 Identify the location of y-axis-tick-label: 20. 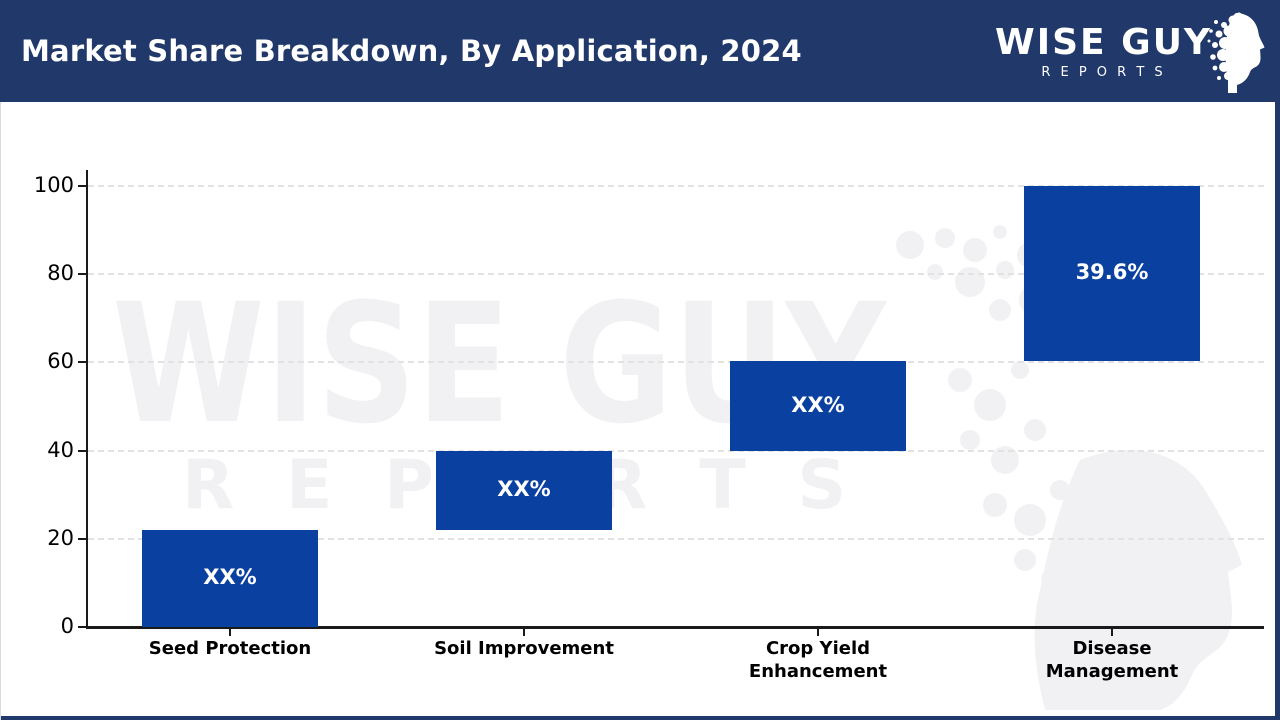
(60, 537).